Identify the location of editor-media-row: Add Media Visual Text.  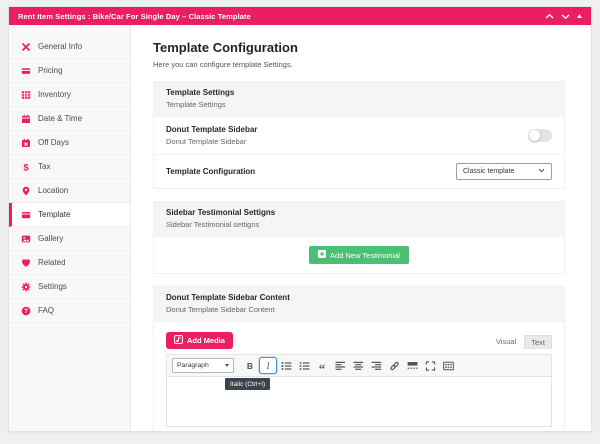
(359, 340).